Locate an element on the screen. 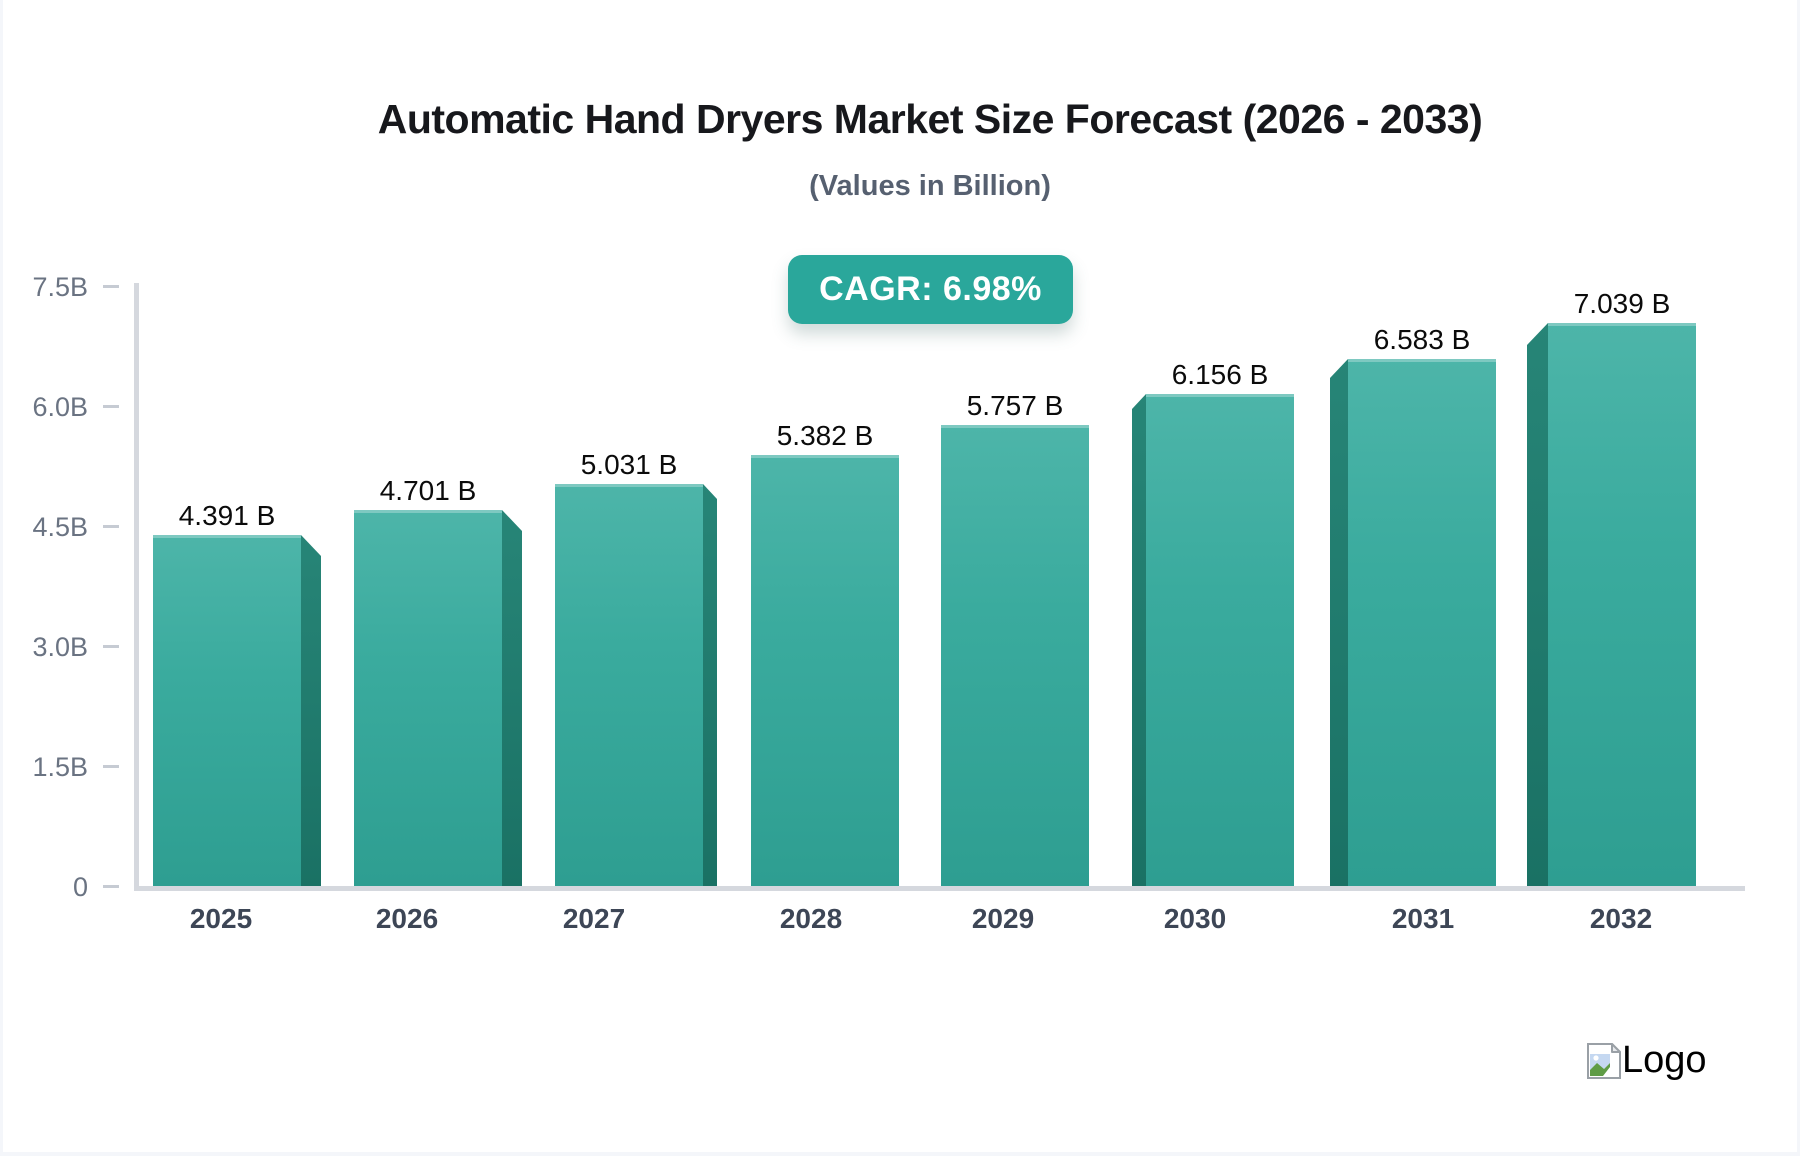 The height and width of the screenshot is (1156, 1800). bar-2032 is located at coordinates (1622, 604).